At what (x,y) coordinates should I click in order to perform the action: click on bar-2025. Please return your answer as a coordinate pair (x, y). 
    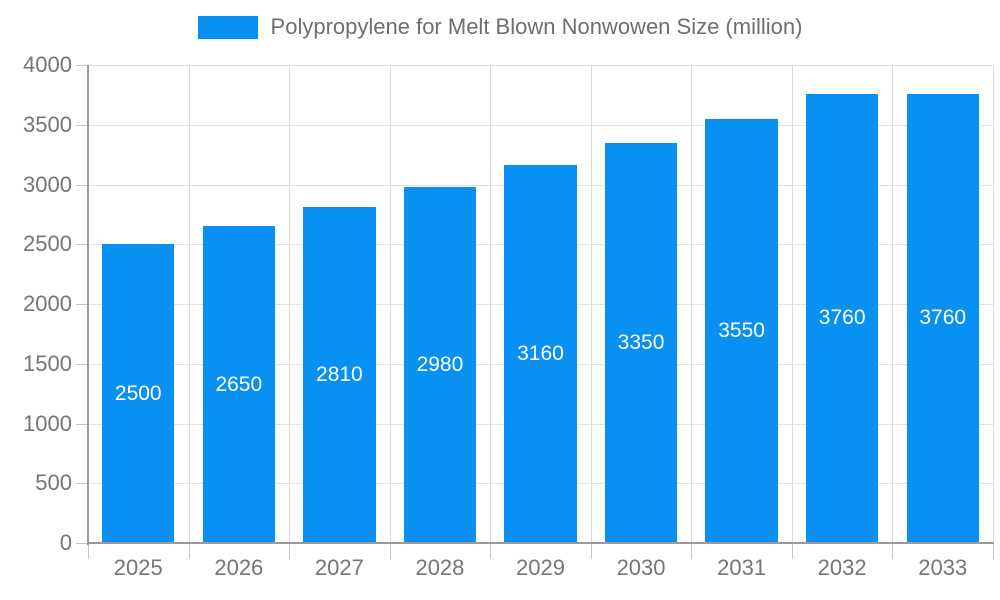
    Looking at the image, I should click on (138, 393).